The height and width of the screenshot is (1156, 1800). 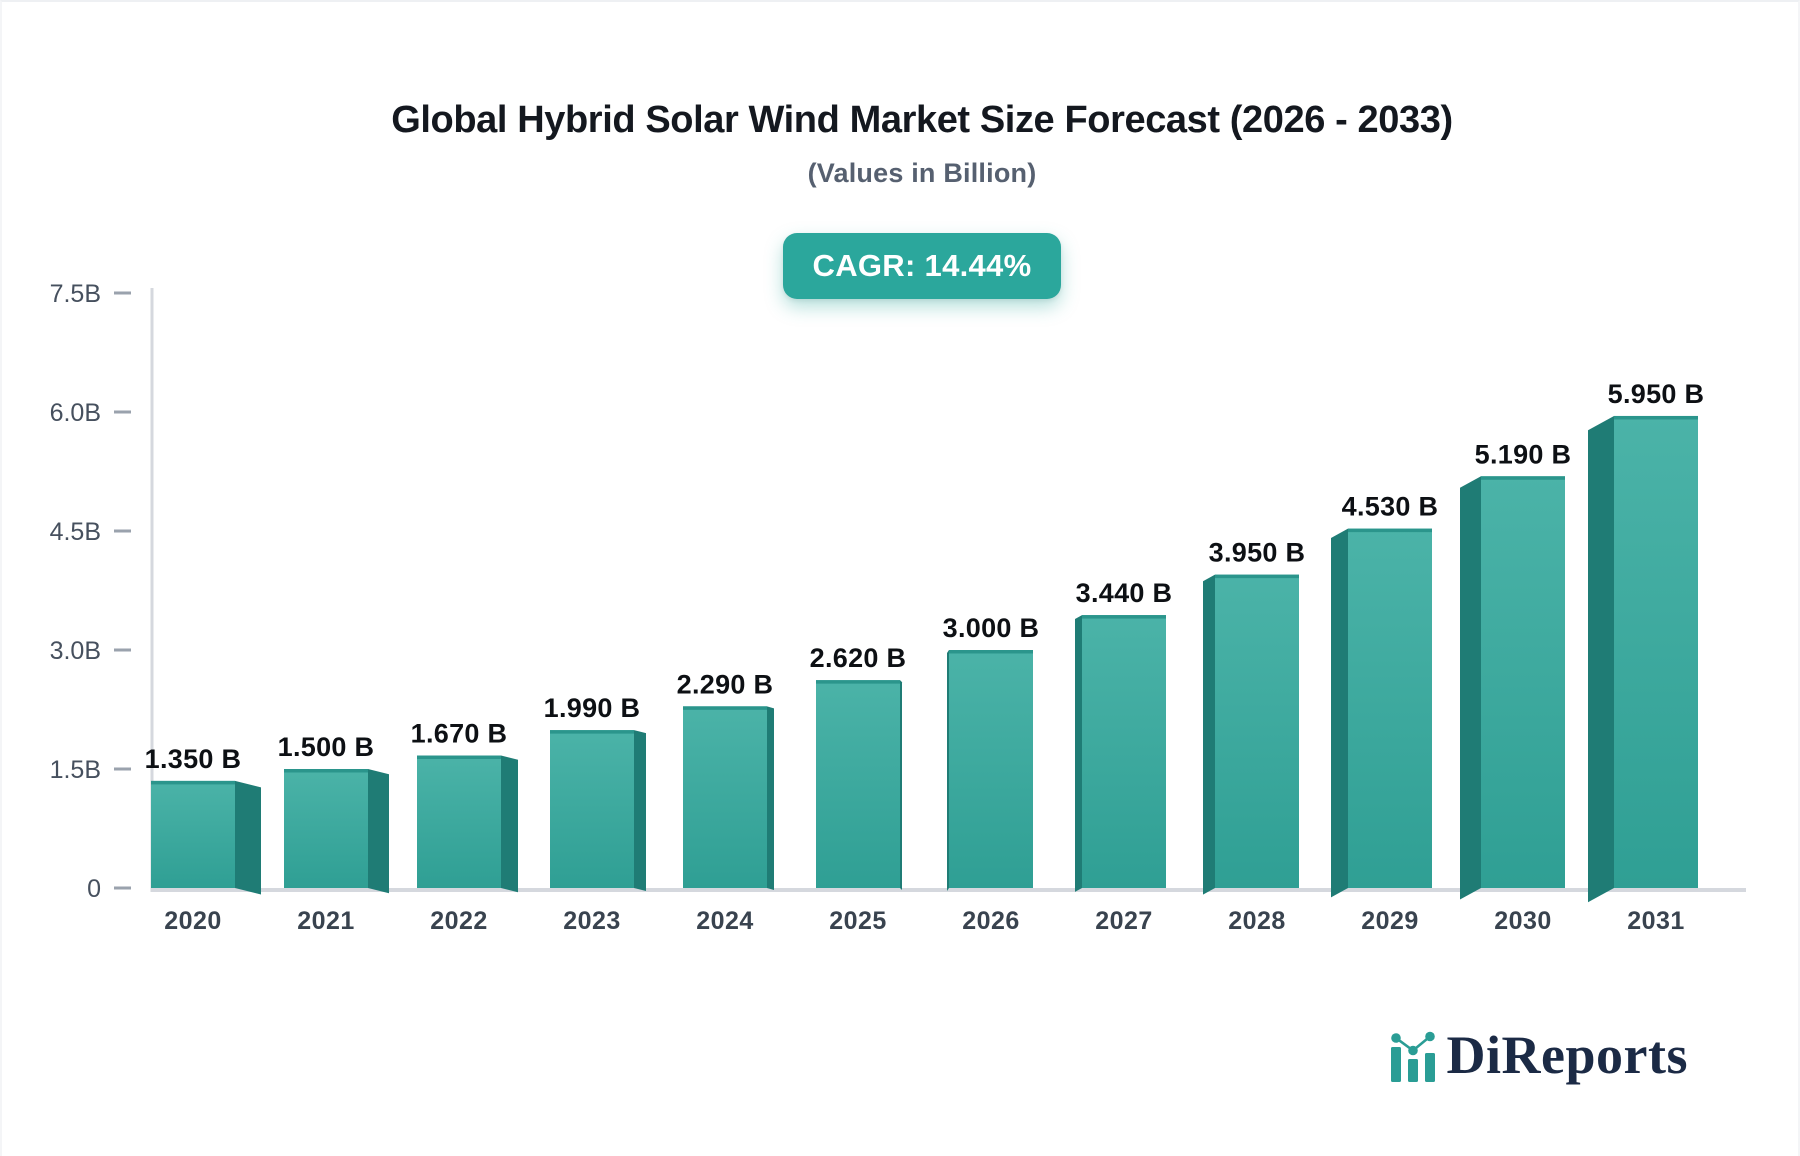 What do you see at coordinates (1523, 921) in the screenshot?
I see `x-tick-label: 2030` at bounding box center [1523, 921].